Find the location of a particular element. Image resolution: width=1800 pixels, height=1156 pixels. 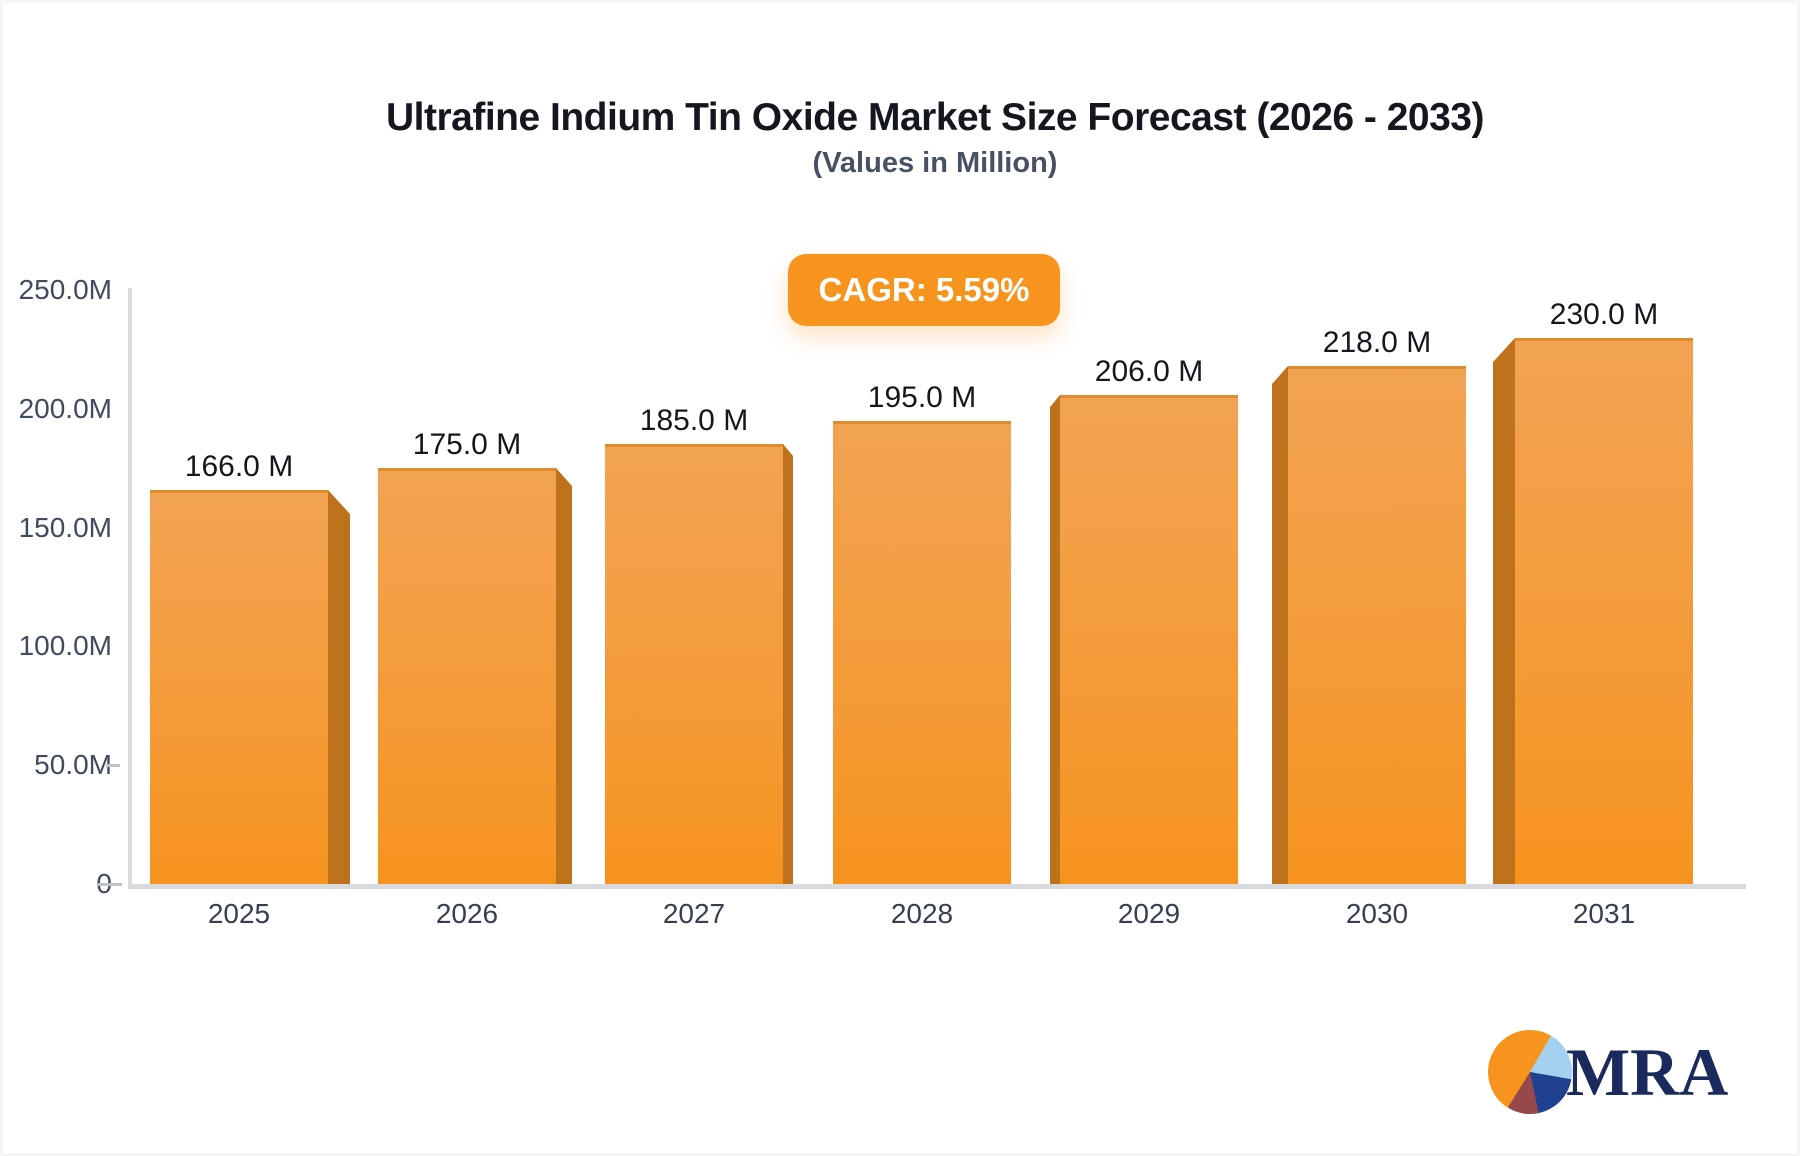

bar-value-label: 230.0 M is located at coordinates (1604, 314).